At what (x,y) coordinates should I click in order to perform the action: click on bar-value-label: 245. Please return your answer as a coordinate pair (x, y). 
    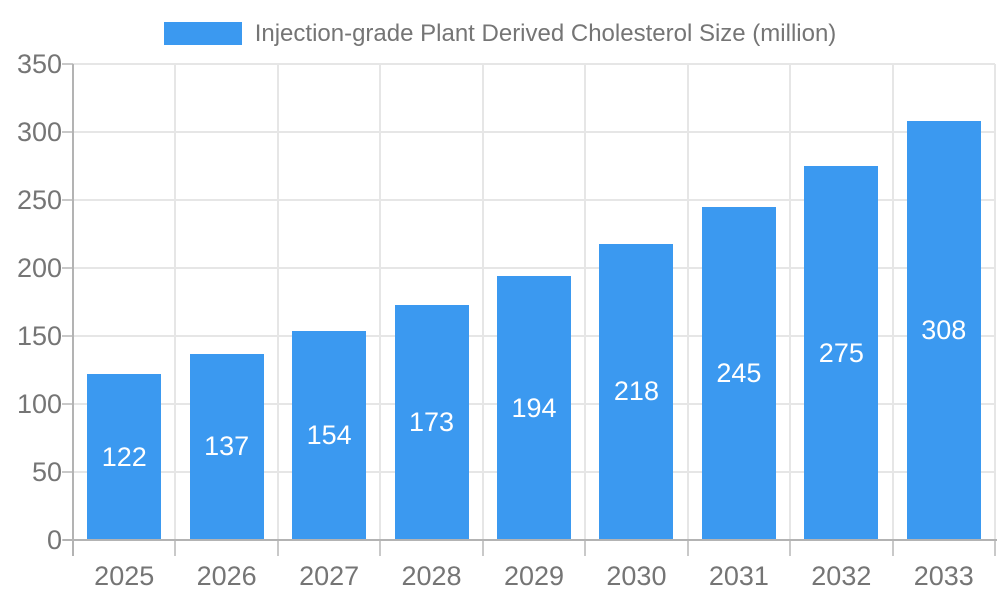
    Looking at the image, I should click on (739, 372).